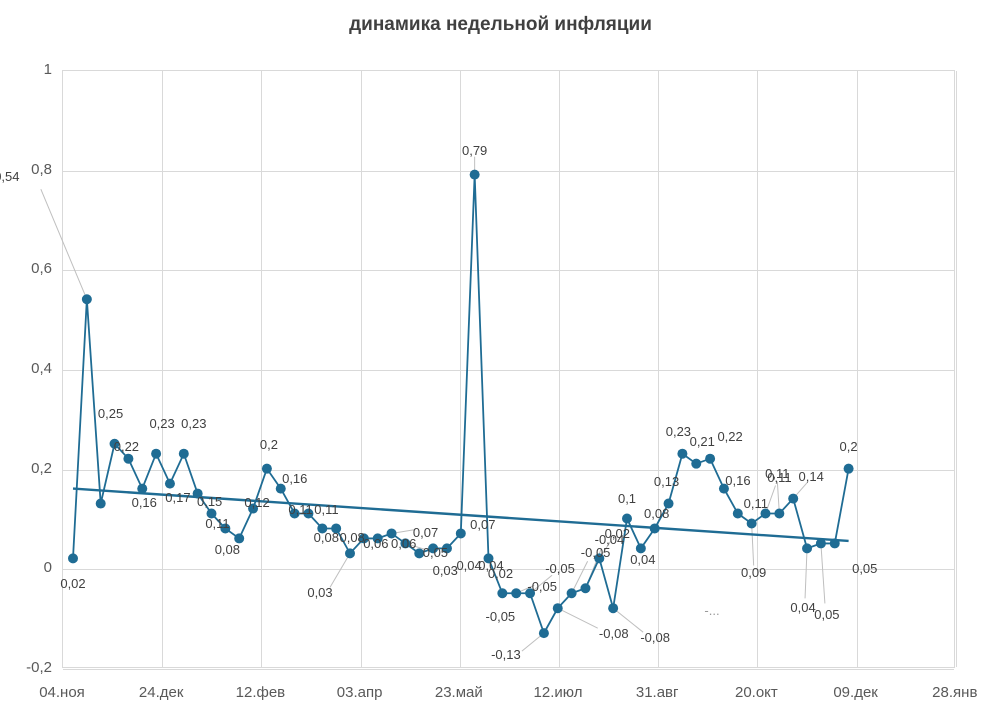 The image size is (1001, 719). What do you see at coordinates (657, 692) in the screenshot?
I see `x-axis-tick-label: 31.авг` at bounding box center [657, 692].